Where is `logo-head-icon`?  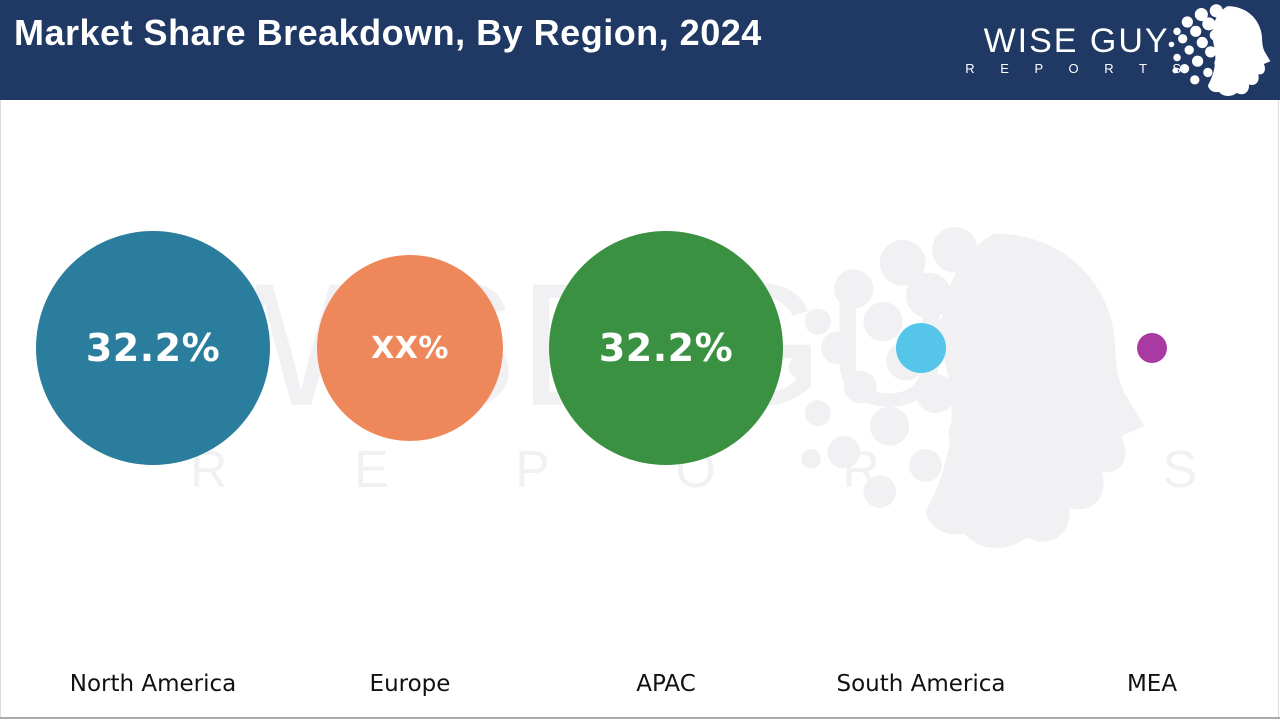 logo-head-icon is located at coordinates (1219, 50).